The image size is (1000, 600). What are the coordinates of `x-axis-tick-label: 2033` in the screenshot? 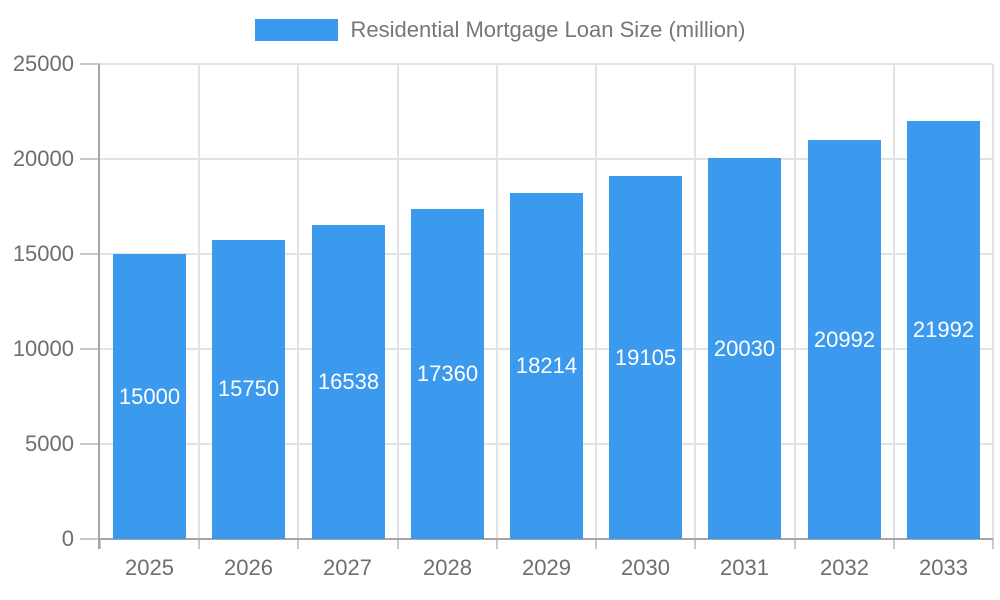 It's located at (943, 567).